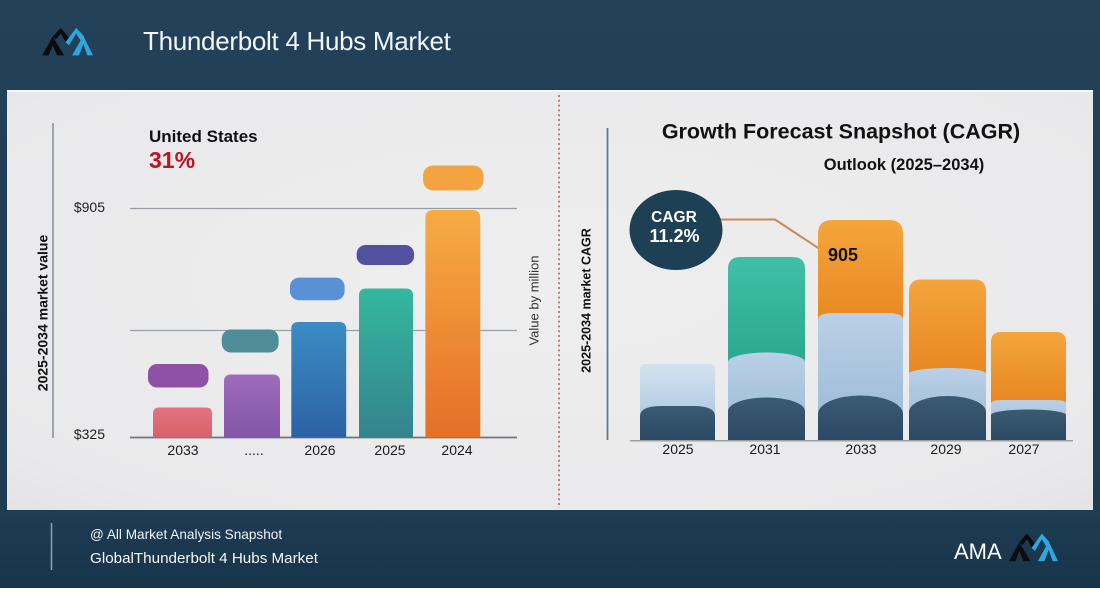 Image resolution: width=1100 pixels, height=593 pixels. Describe the element at coordinates (203, 136) in the screenshot. I see `svg-text: United States` at that location.